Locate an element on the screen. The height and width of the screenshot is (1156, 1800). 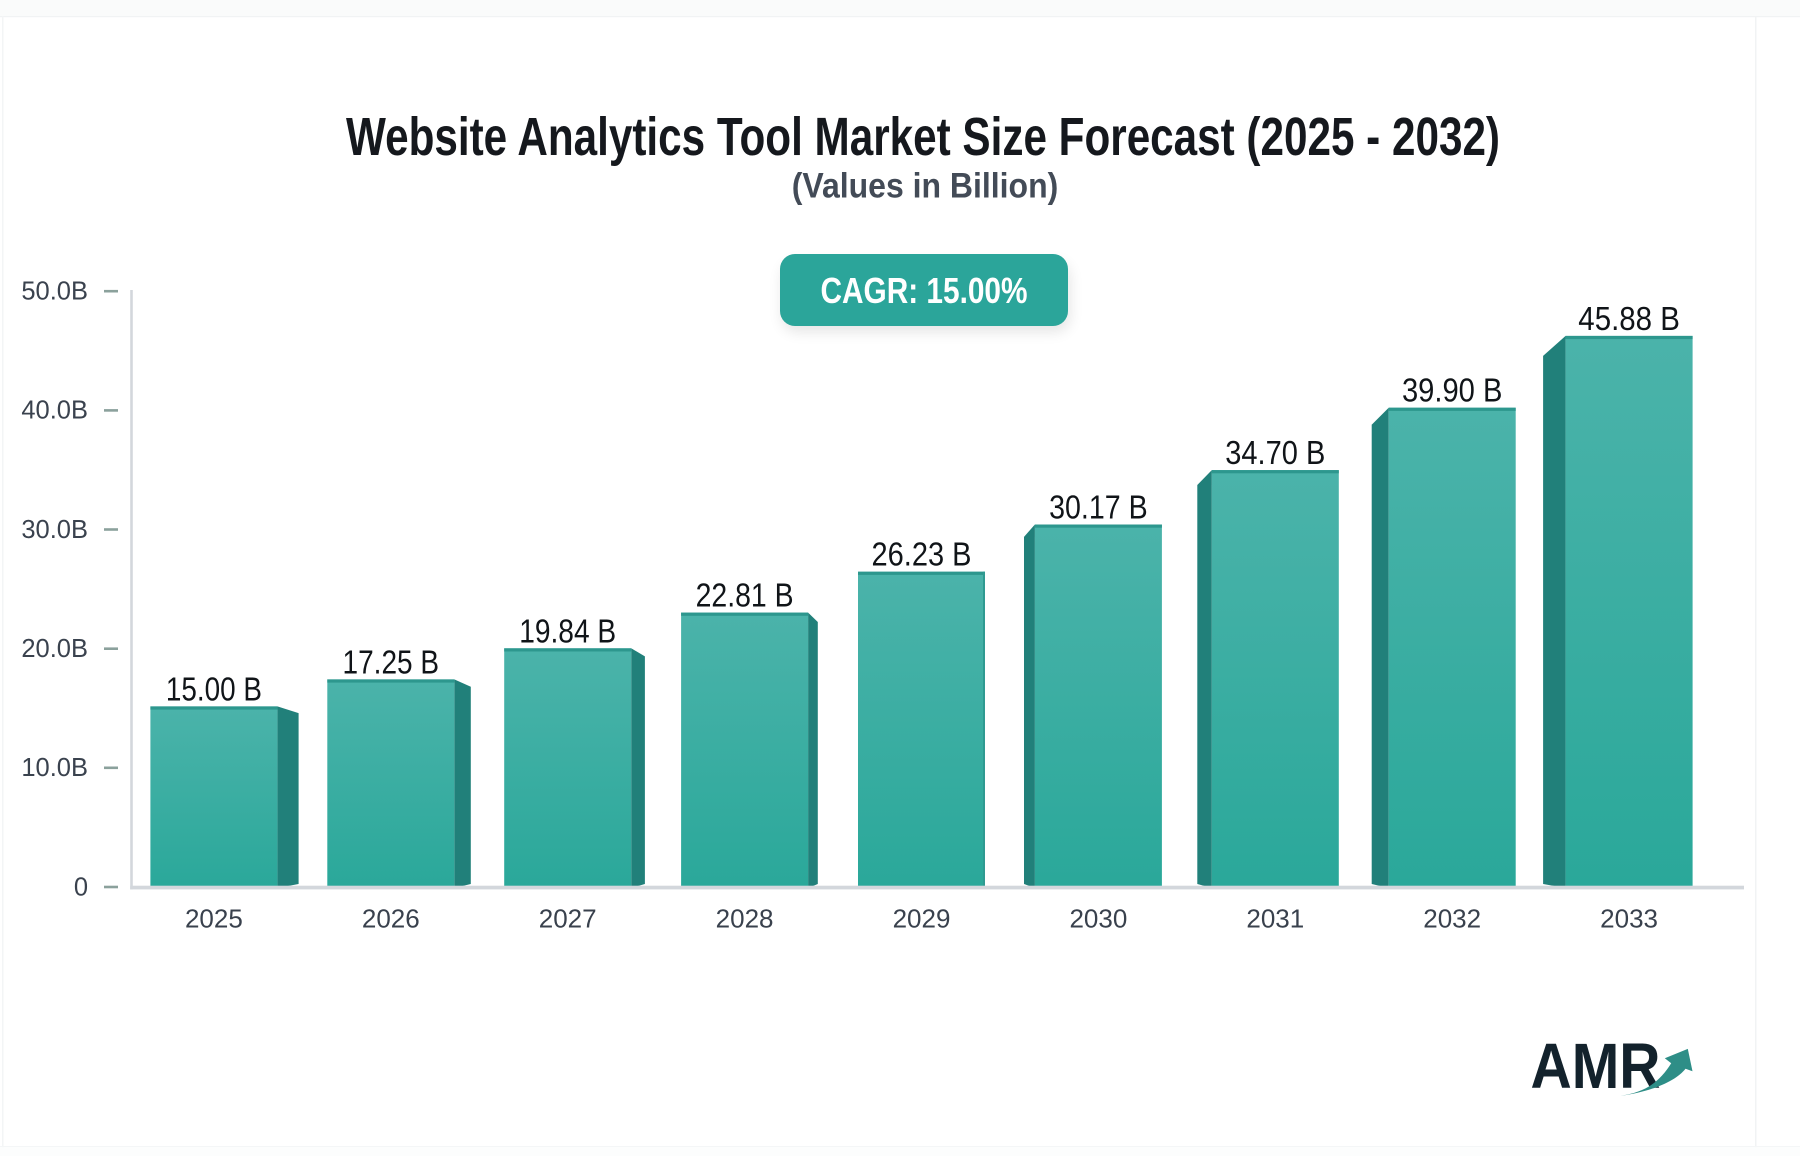
svg-text: 20.0B is located at coordinates (54, 649).